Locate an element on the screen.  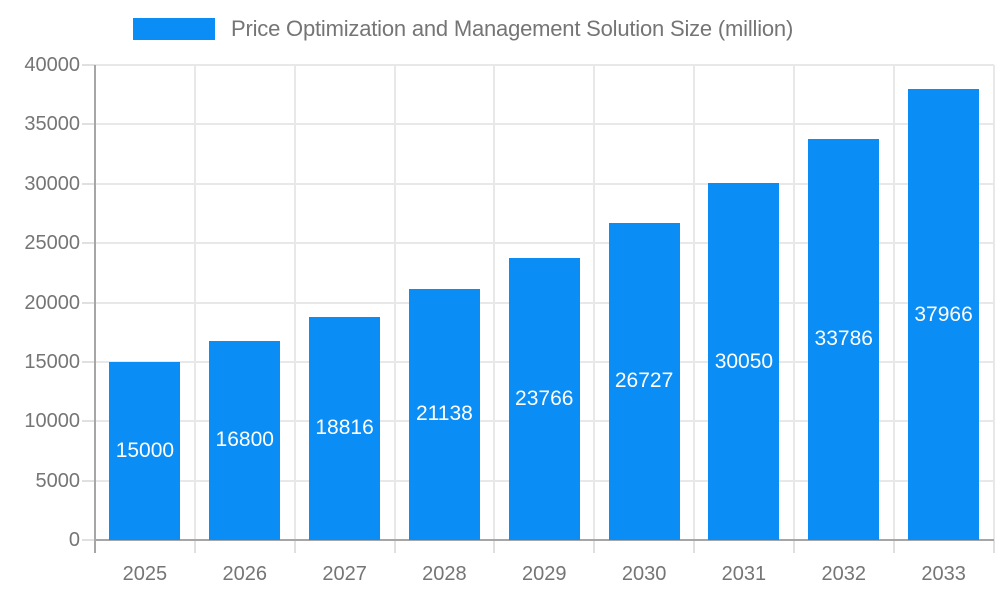
bar-value-label: 15000 is located at coordinates (145, 450).